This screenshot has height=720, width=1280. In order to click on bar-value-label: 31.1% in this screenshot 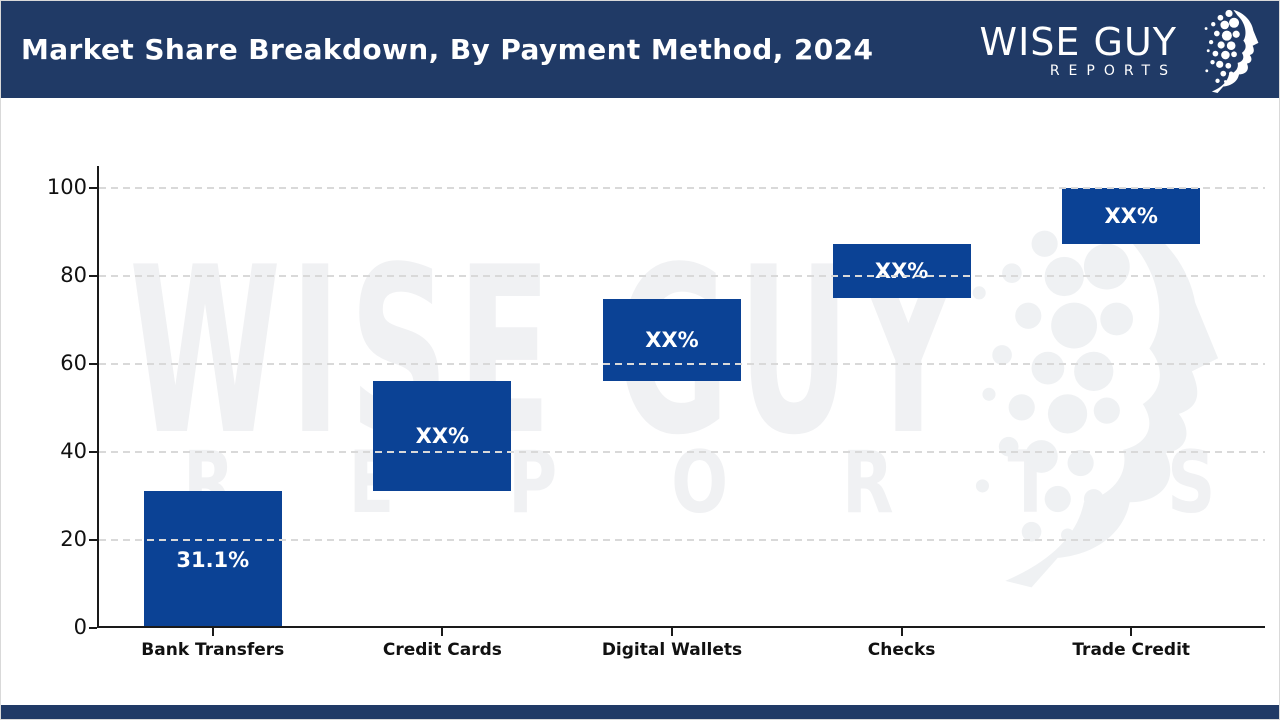, I will do `click(213, 559)`.